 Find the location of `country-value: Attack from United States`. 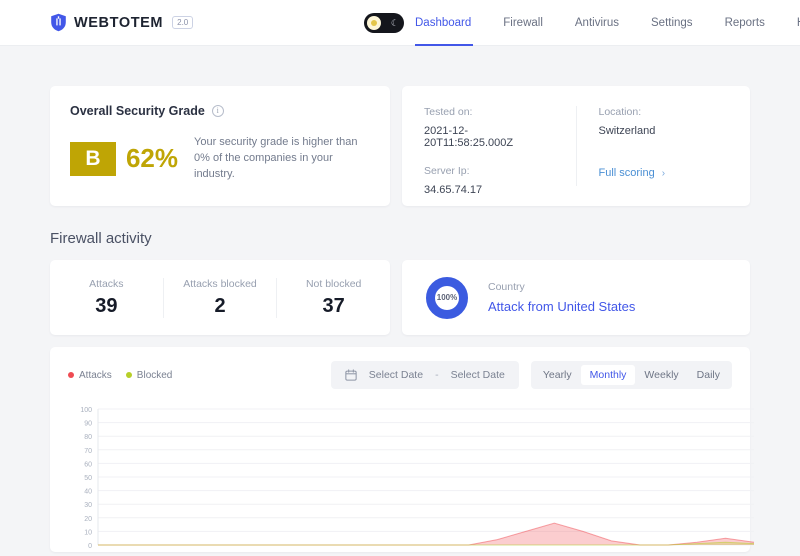

country-value: Attack from United States is located at coordinates (562, 306).